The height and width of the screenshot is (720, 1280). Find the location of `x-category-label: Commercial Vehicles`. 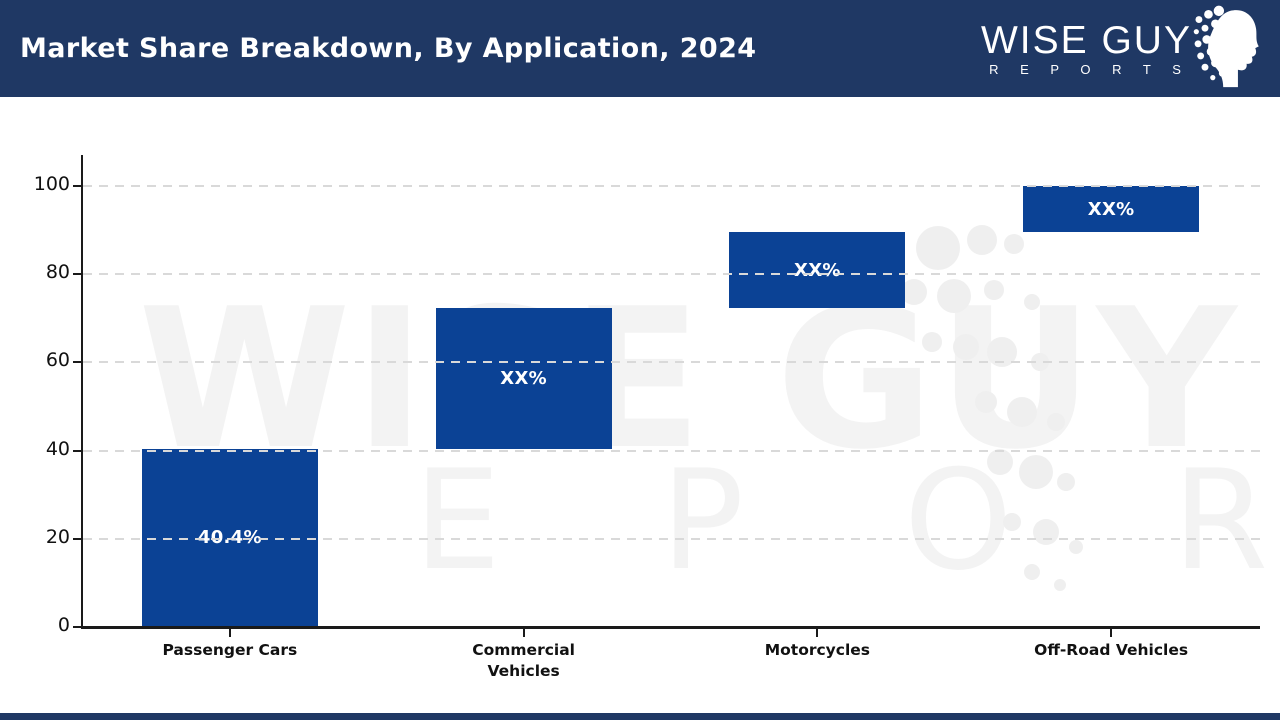

x-category-label: Commercial Vehicles is located at coordinates (523, 660).